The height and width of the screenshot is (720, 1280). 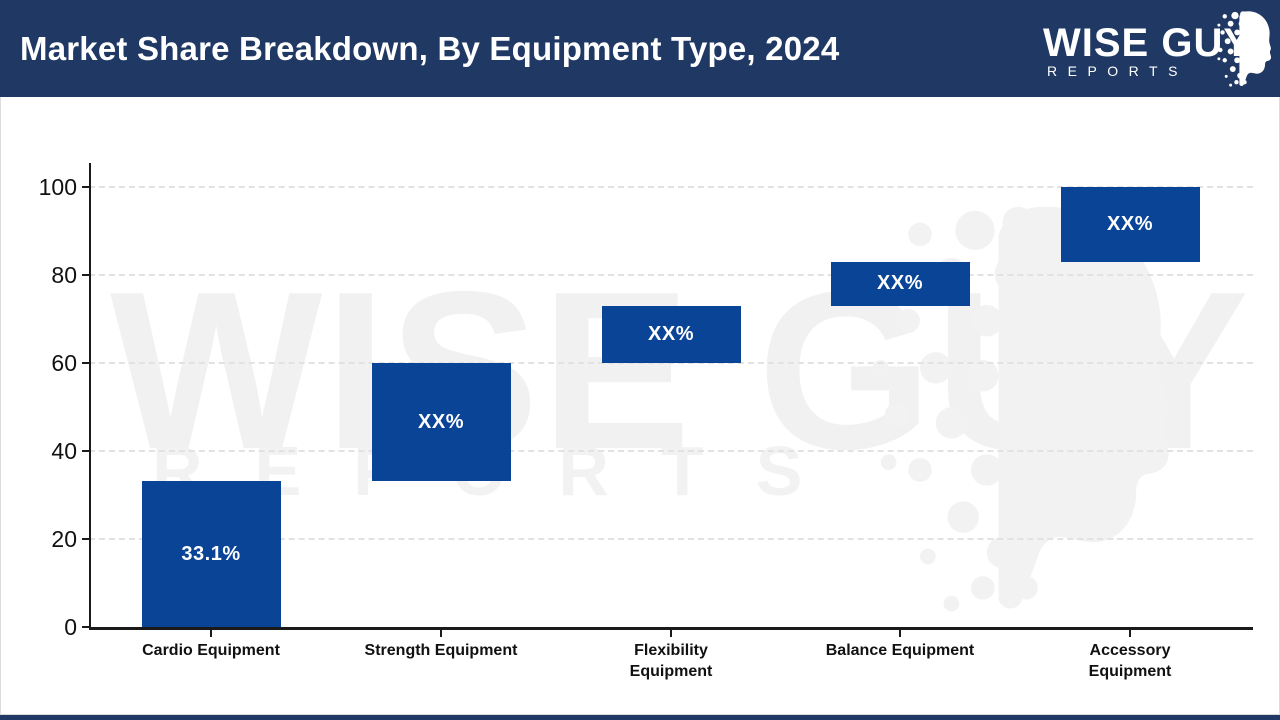 What do you see at coordinates (671, 661) in the screenshot?
I see `x-category-label: Flexibility Equipment` at bounding box center [671, 661].